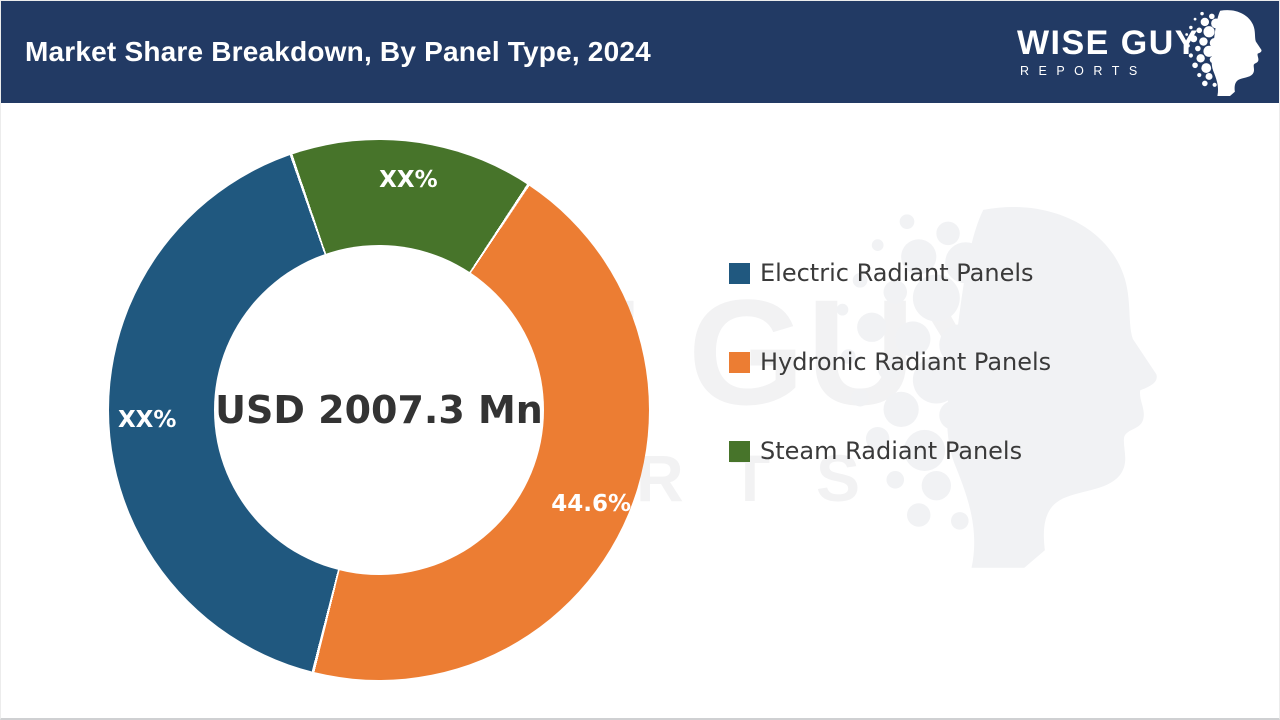 The height and width of the screenshot is (720, 1280). I want to click on legend-label: Electric Radiant Panels, so click(897, 273).